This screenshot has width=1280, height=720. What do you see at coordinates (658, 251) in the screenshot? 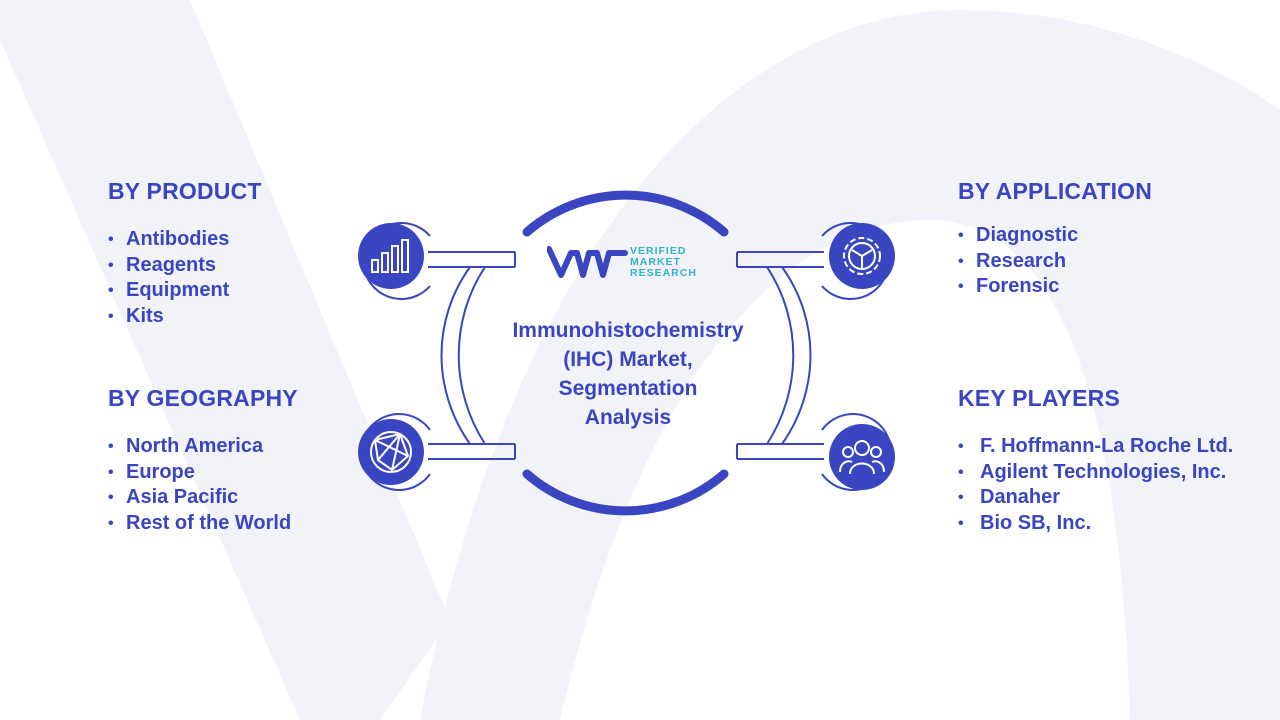
I see `logo-line: VERIFIED` at bounding box center [658, 251].